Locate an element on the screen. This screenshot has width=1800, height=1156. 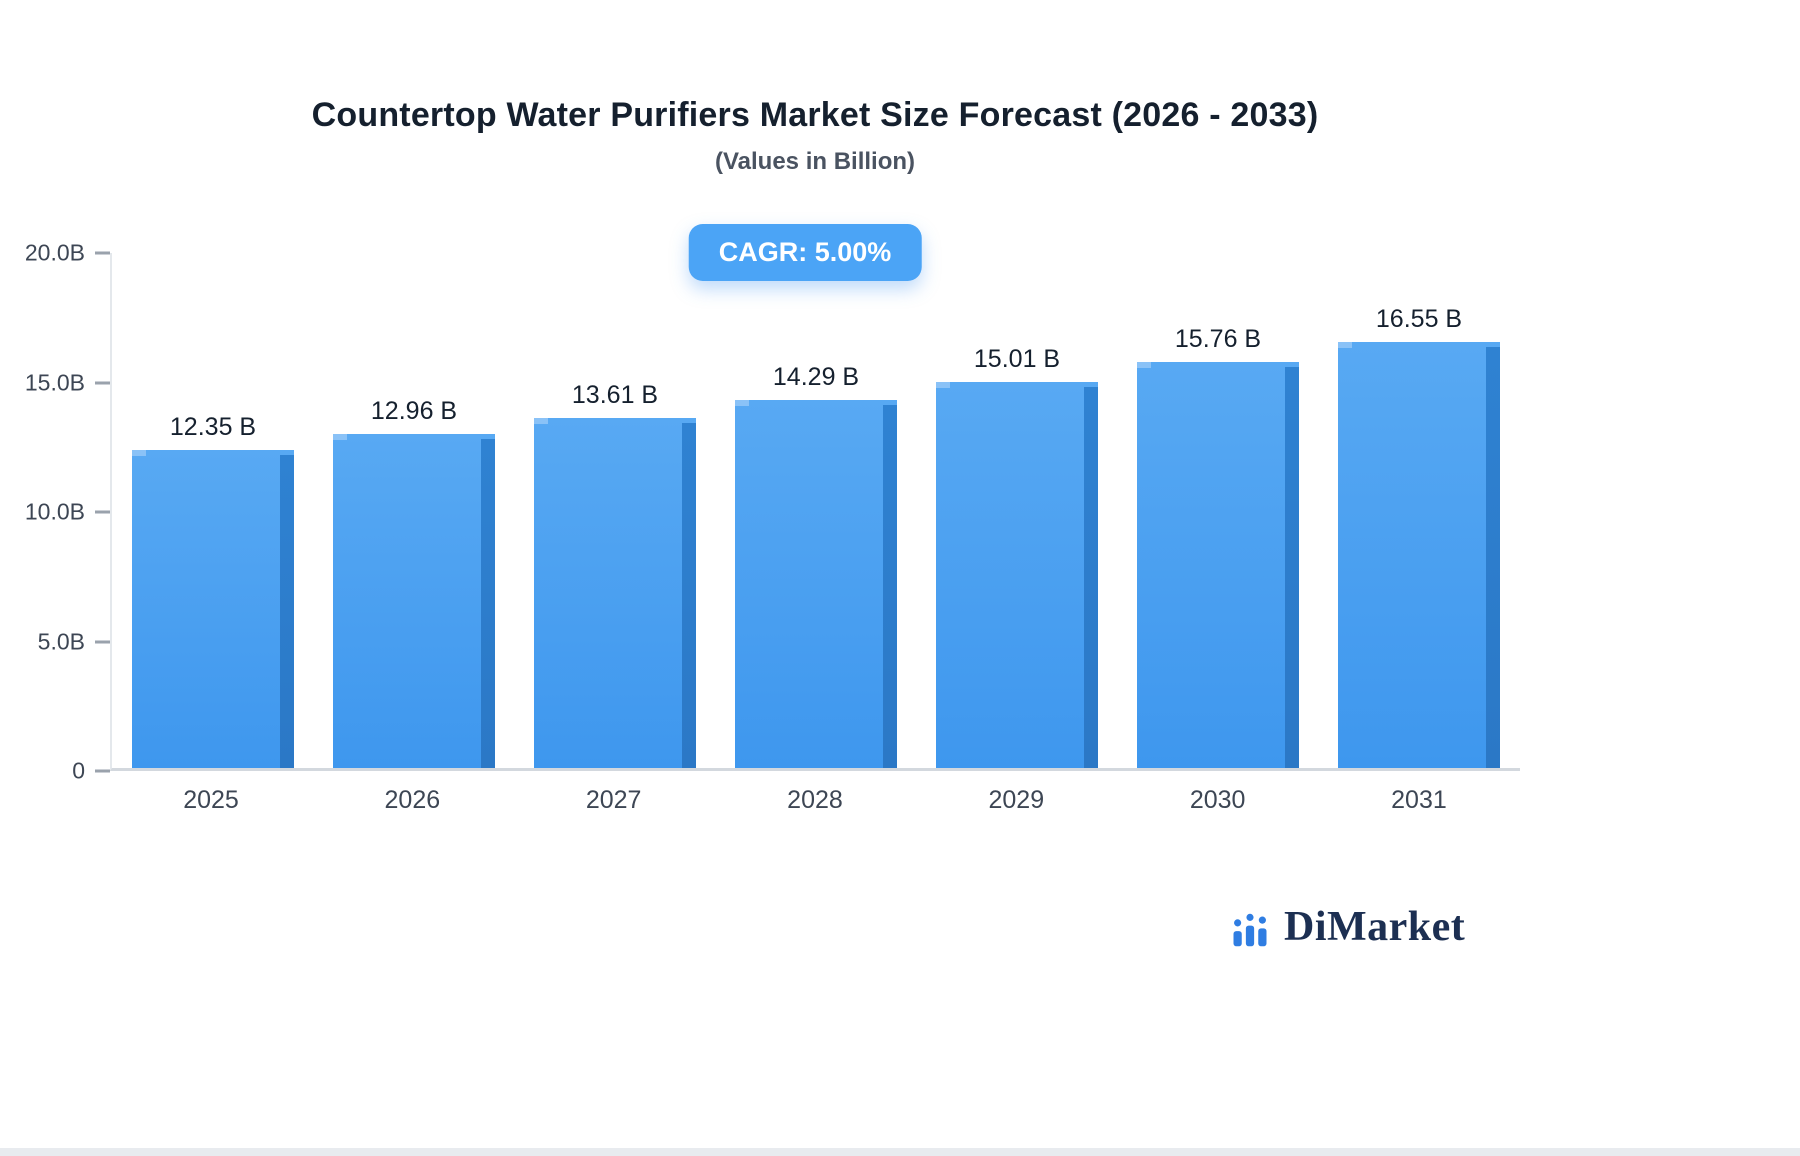
bar-group-2028: 14.29 B is located at coordinates (816, 510).